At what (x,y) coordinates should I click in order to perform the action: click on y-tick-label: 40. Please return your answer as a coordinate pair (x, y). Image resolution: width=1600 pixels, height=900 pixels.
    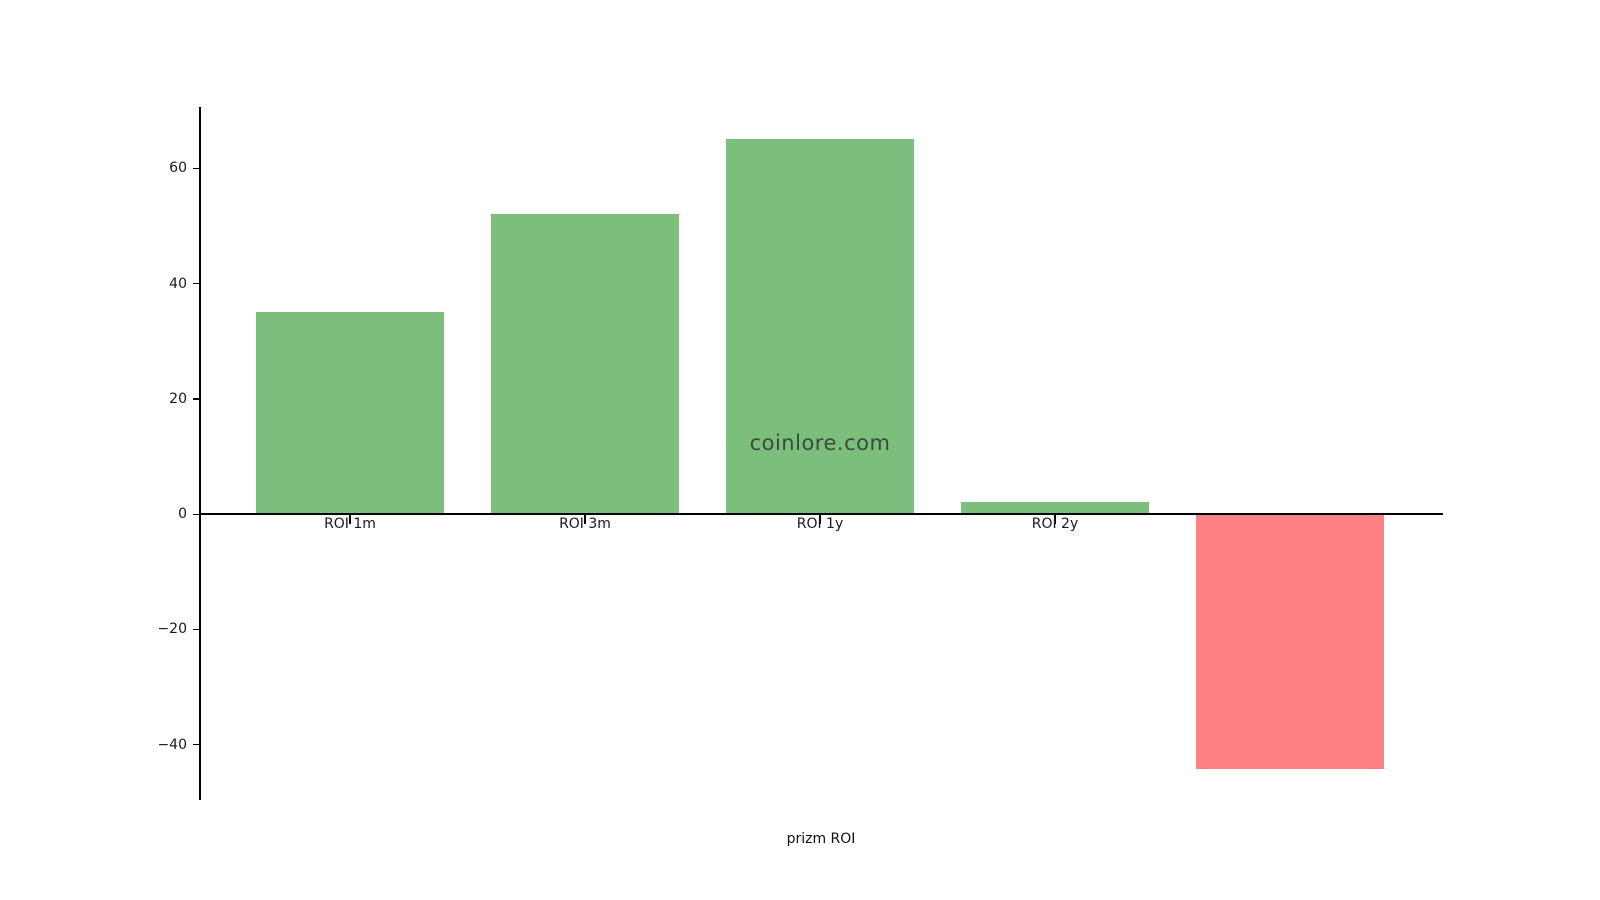
    Looking at the image, I should click on (178, 283).